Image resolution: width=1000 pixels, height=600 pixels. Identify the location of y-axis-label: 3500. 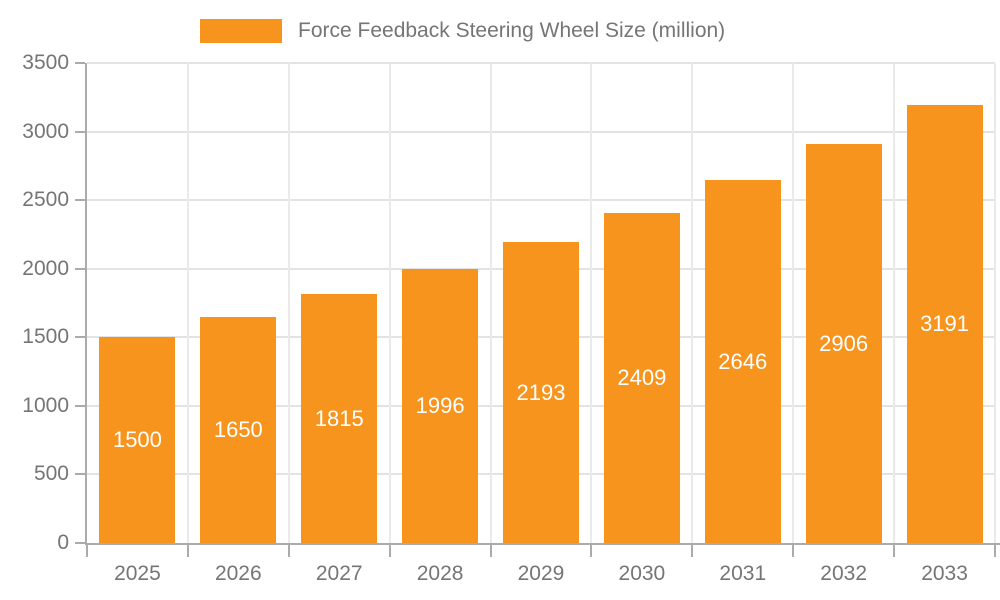
(45, 62).